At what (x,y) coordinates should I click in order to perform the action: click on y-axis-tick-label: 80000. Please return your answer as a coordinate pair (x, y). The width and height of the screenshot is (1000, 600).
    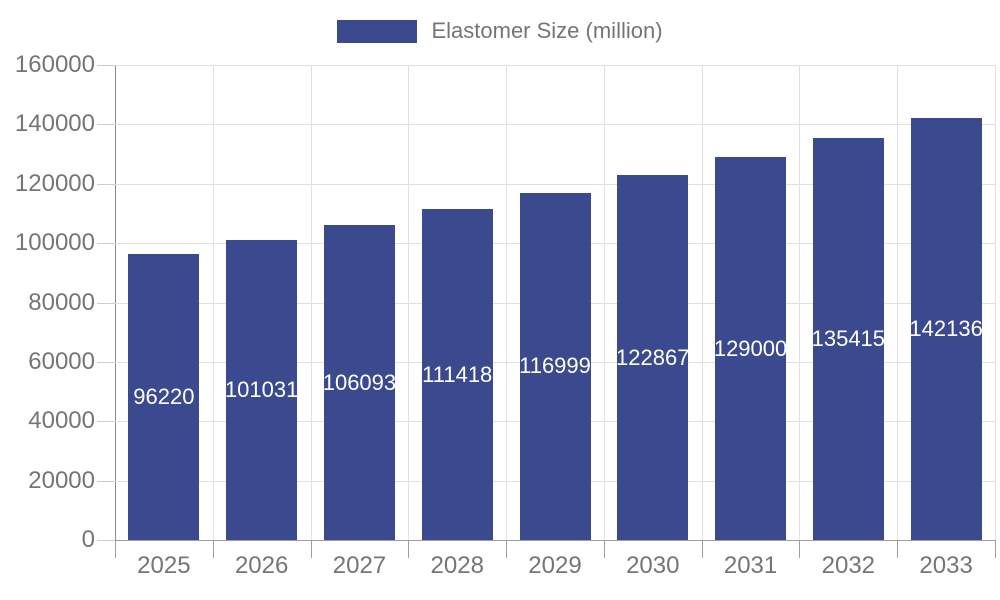
    Looking at the image, I should click on (61, 302).